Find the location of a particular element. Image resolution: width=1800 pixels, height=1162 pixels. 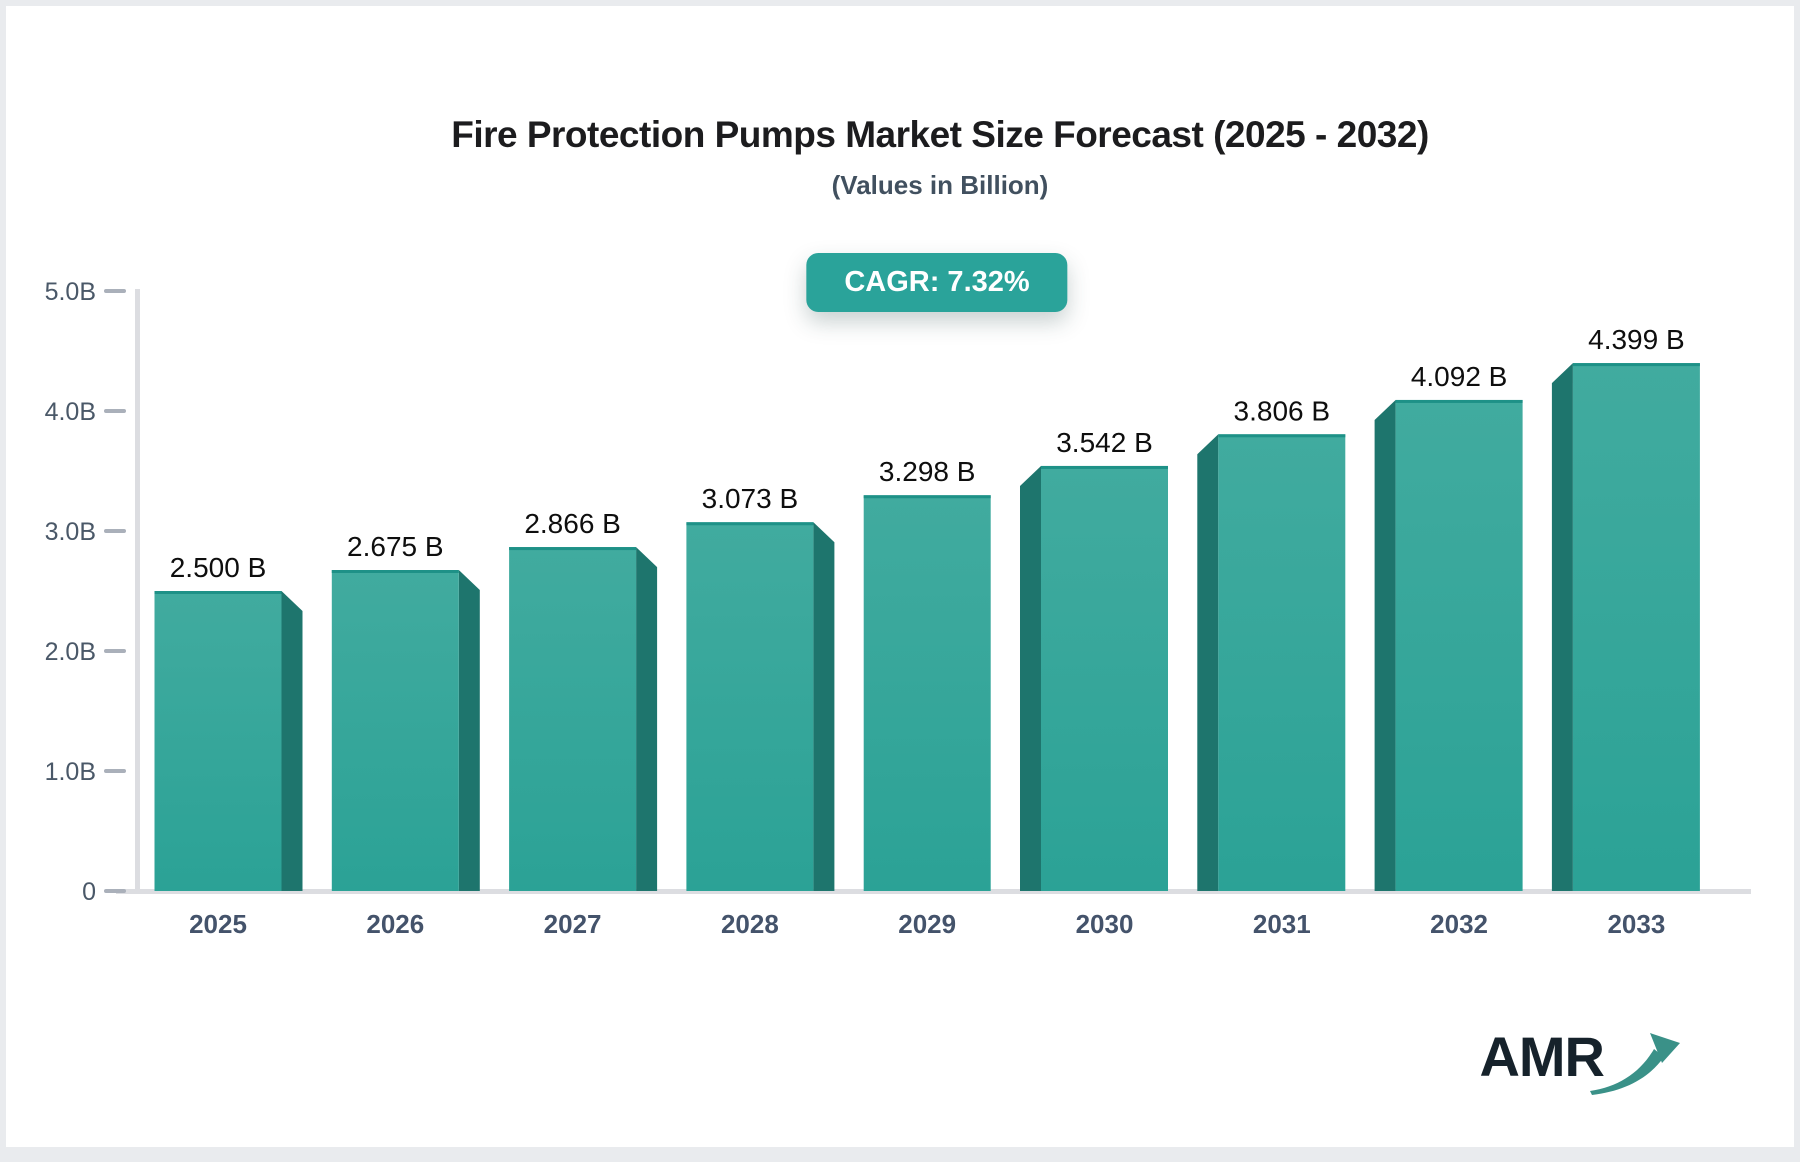

bar-value-label: 4.399 B is located at coordinates (1636, 339).